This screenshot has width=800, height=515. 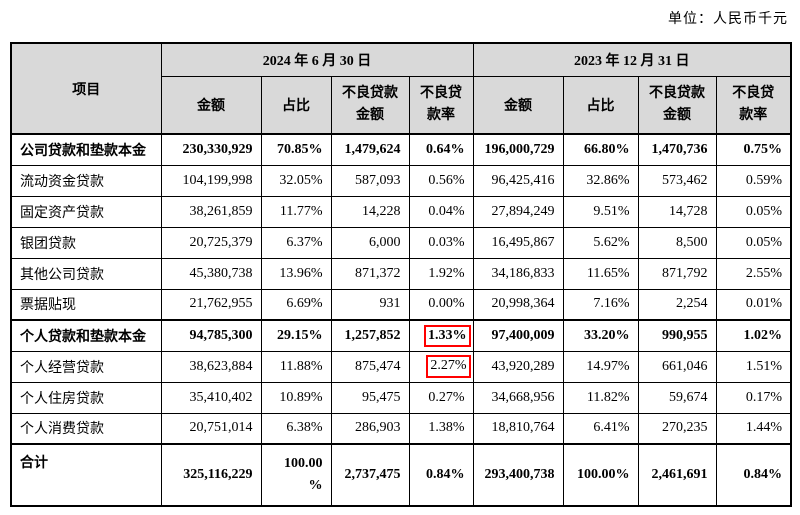 I want to click on cell-npl-amount-2023: 2,461,691, so click(x=677, y=475).